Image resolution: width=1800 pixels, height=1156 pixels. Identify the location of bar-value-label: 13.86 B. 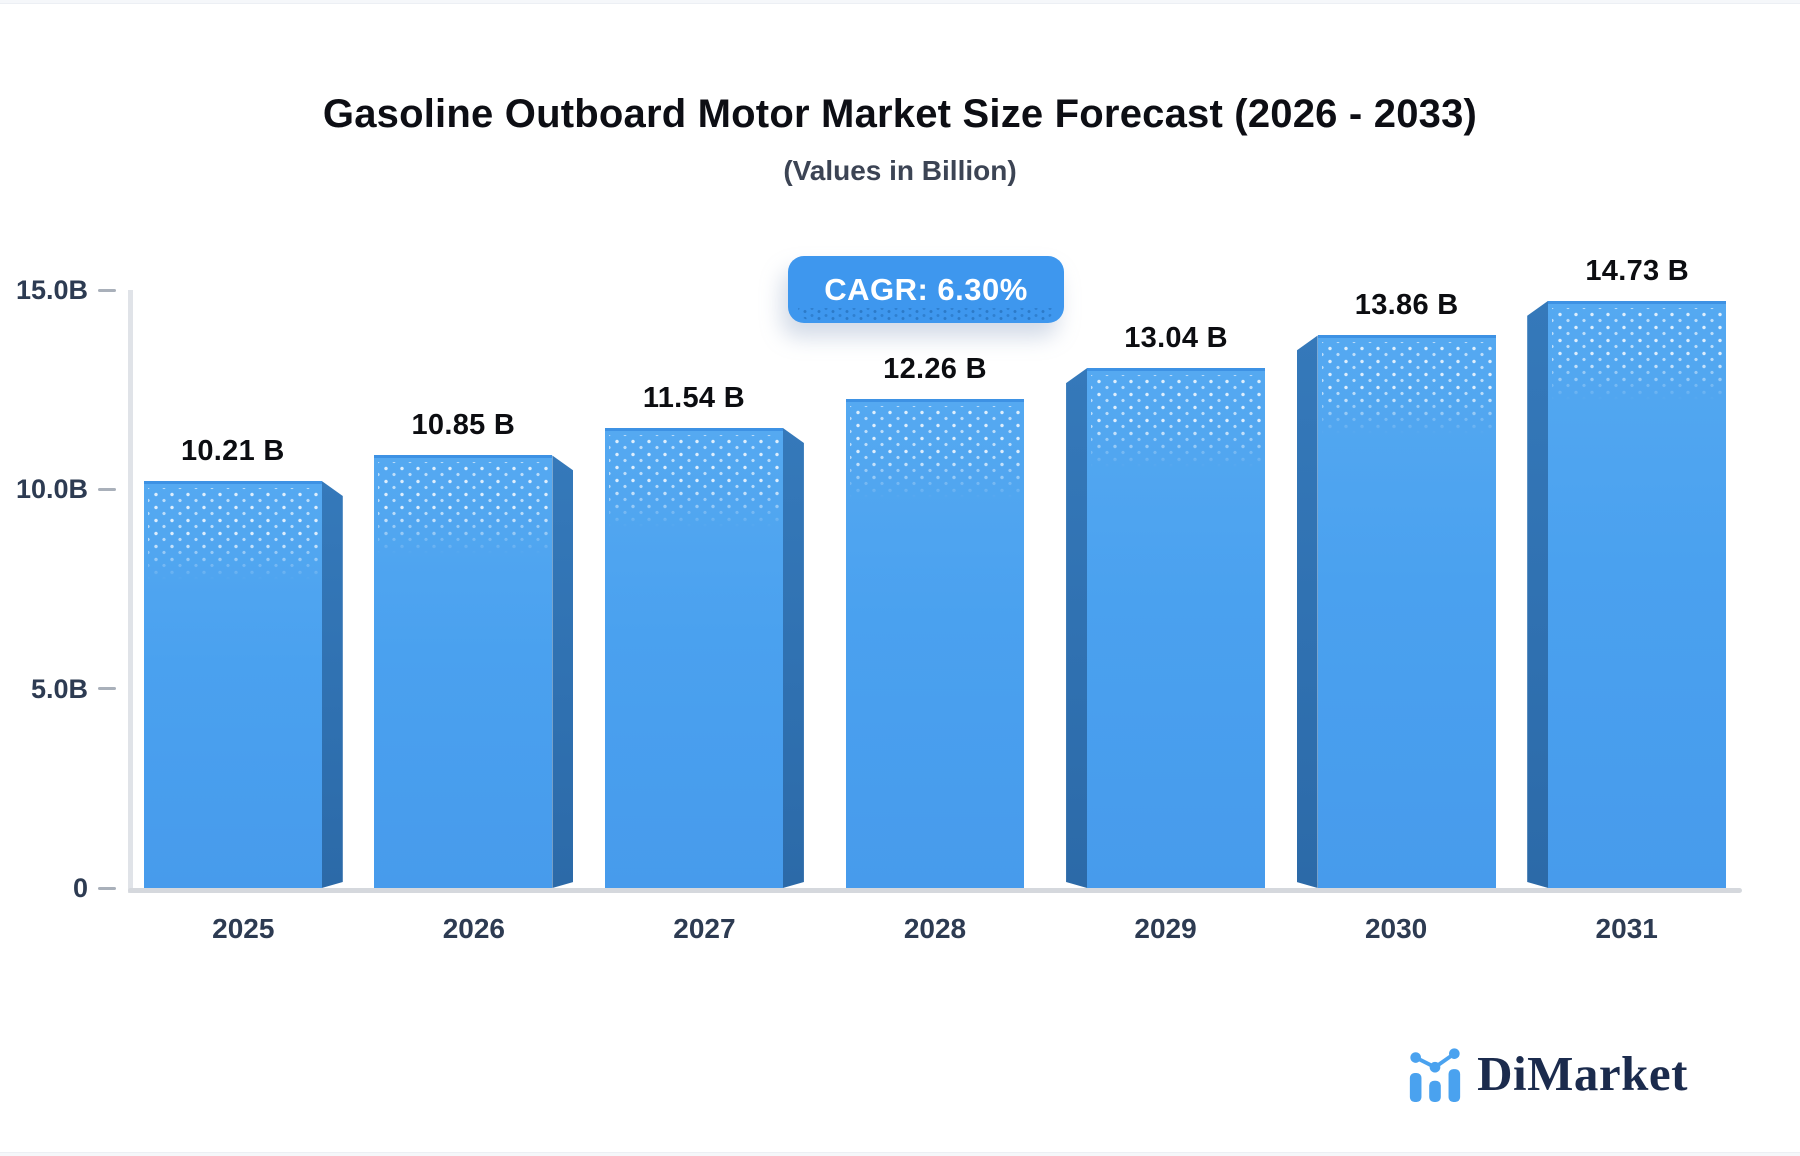
(1406, 305).